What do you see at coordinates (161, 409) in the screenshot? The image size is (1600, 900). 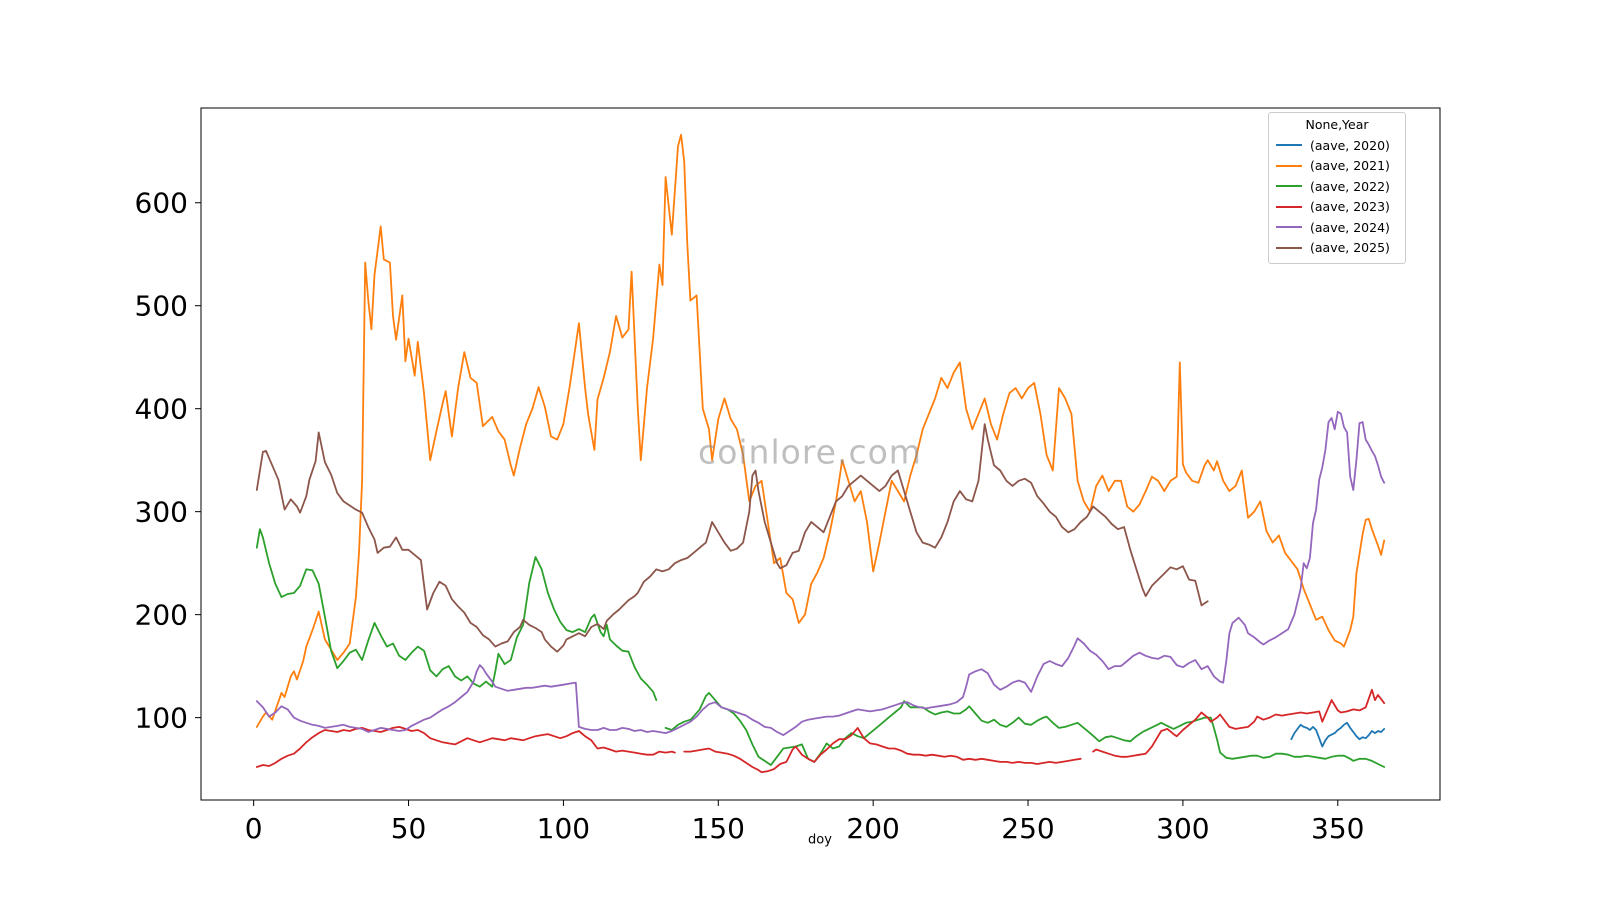 I see `y-tick-label: 400` at bounding box center [161, 409].